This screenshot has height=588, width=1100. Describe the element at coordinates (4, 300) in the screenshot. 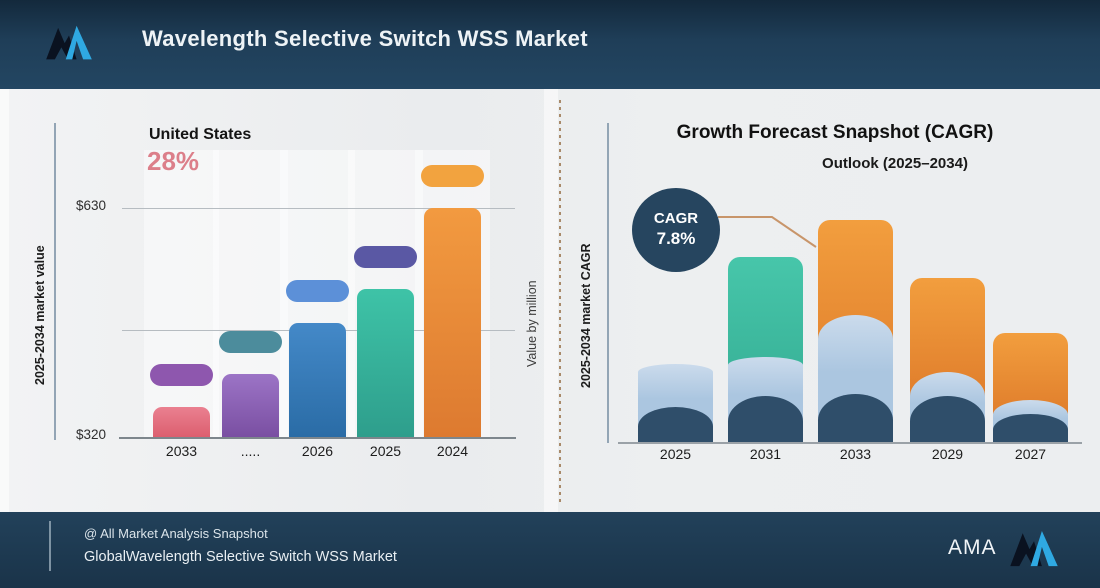

I see `left-edge-band` at that location.